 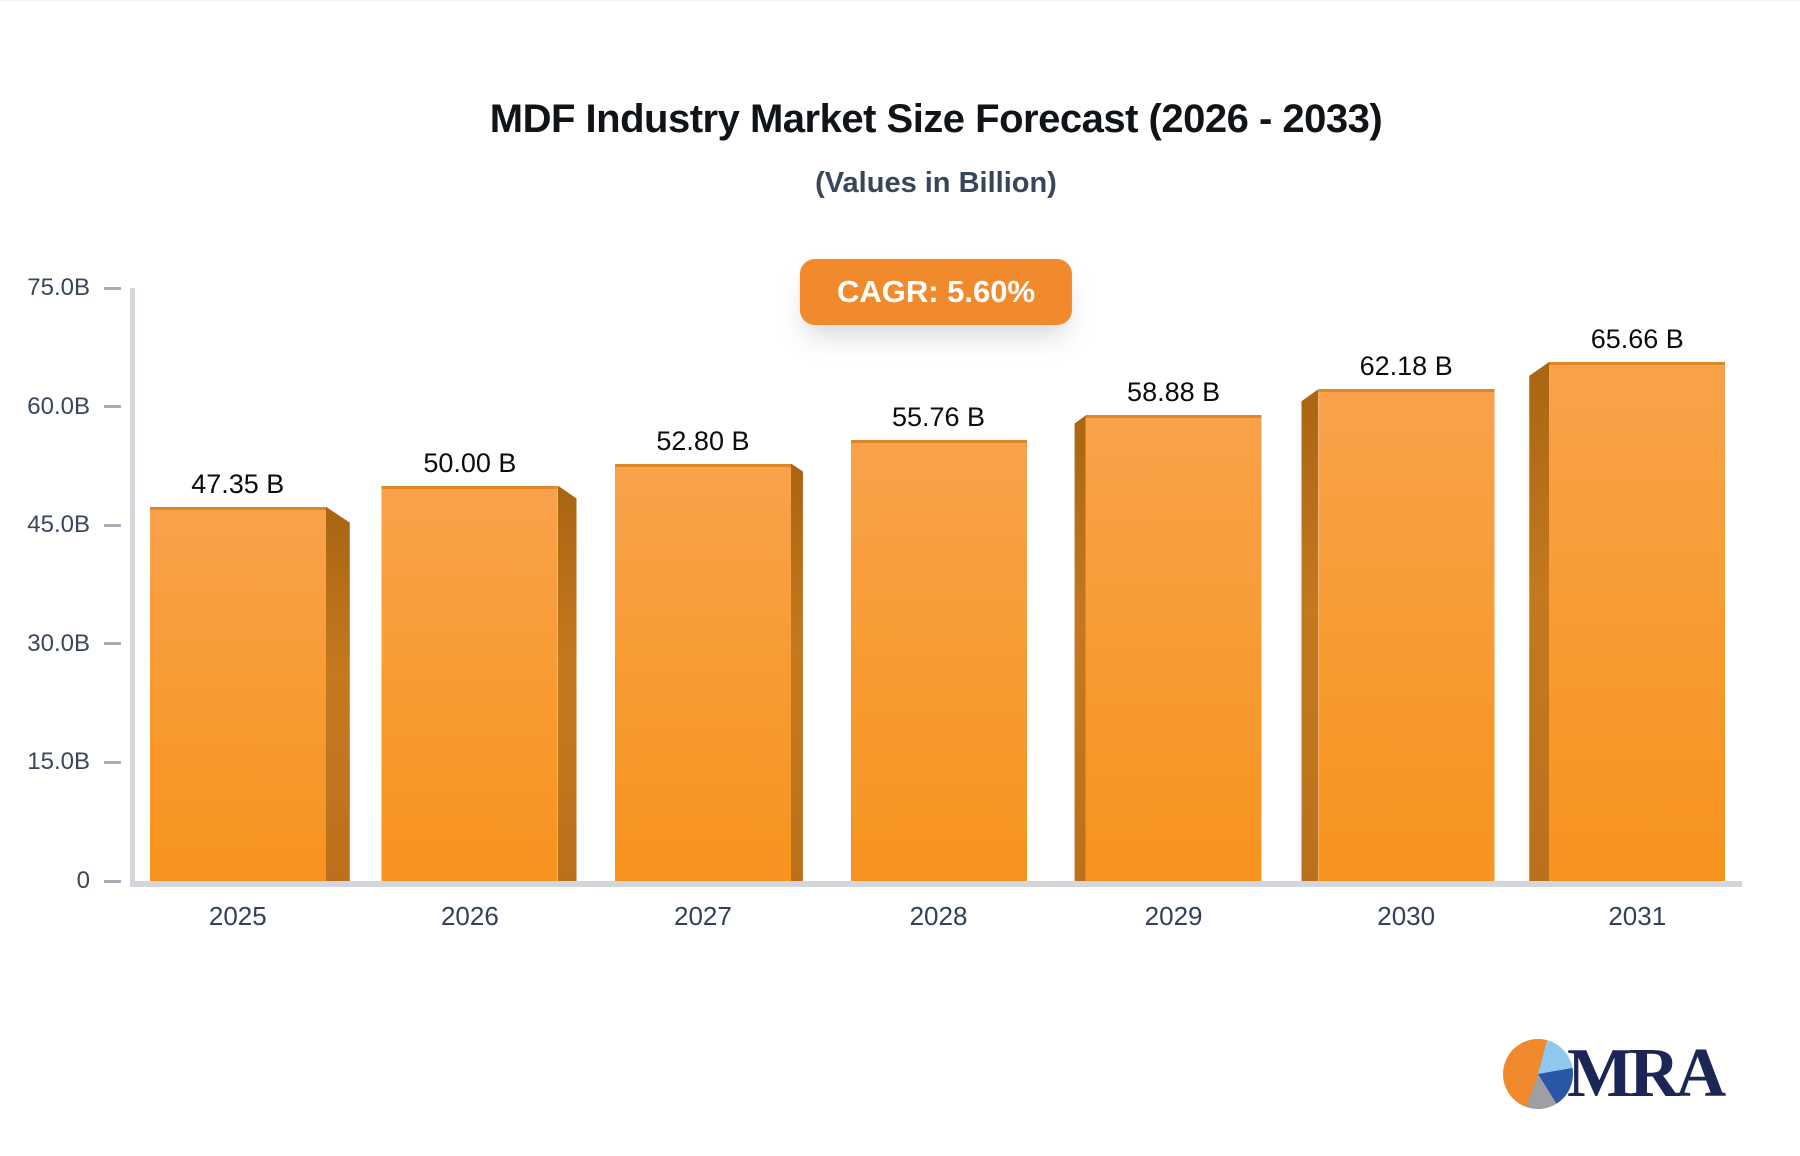 I want to click on bar: 58.88 B 2029, so click(x=1168, y=654).